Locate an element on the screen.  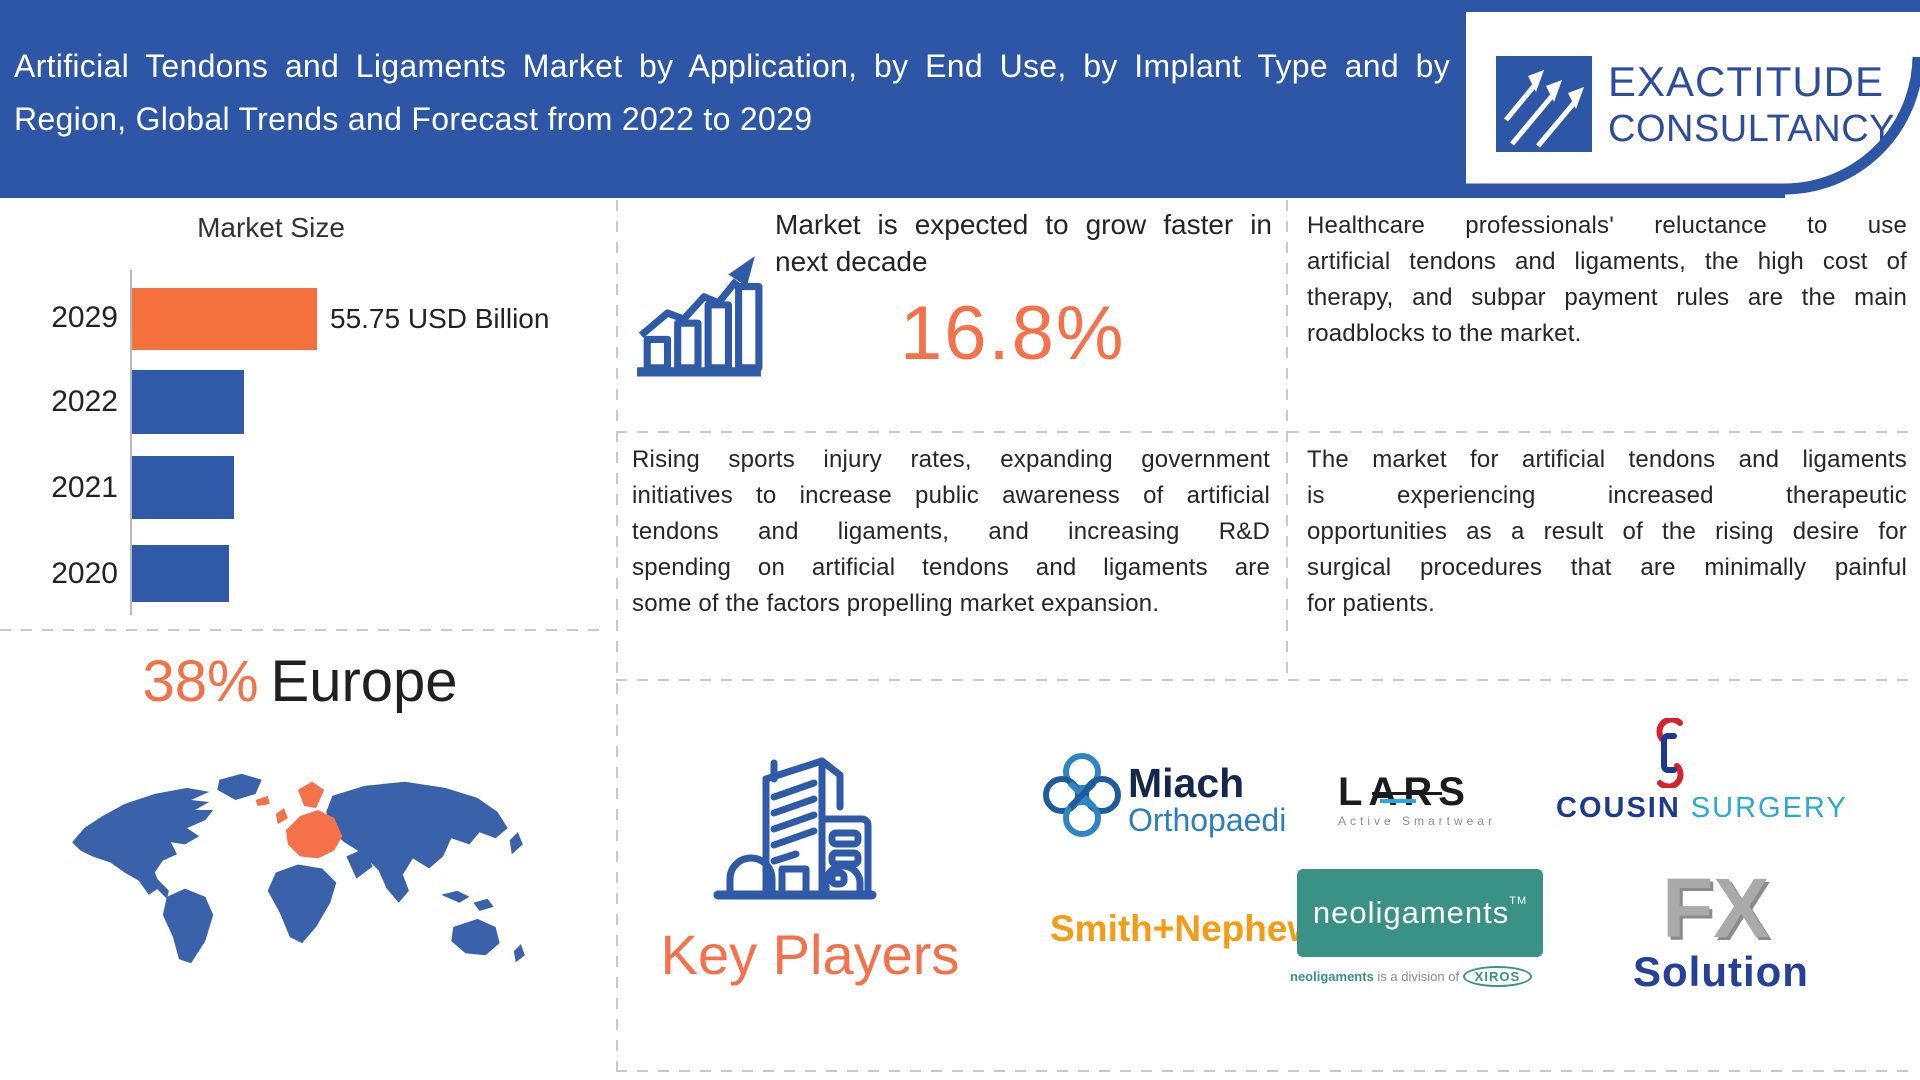
miach-logo-icon is located at coordinates (1082, 795).